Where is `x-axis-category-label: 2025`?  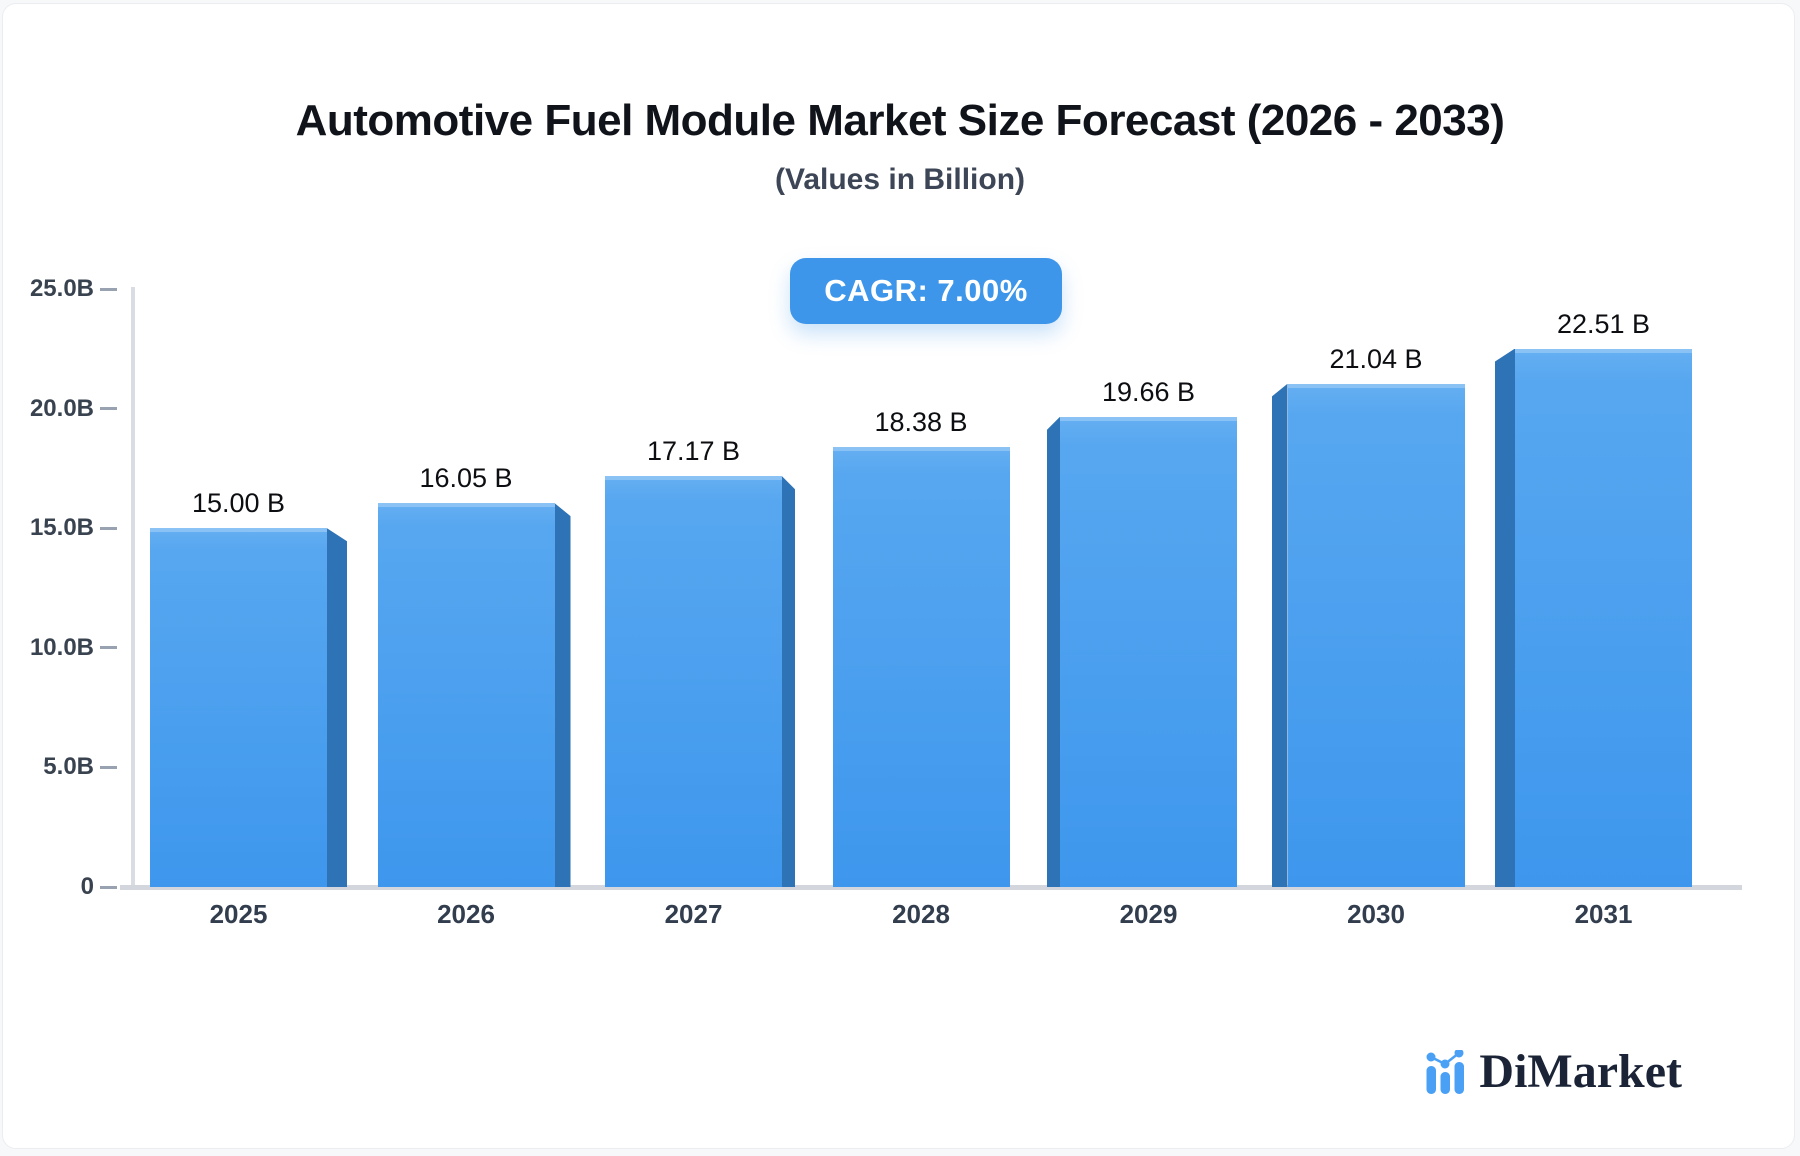 x-axis-category-label: 2025 is located at coordinates (238, 914).